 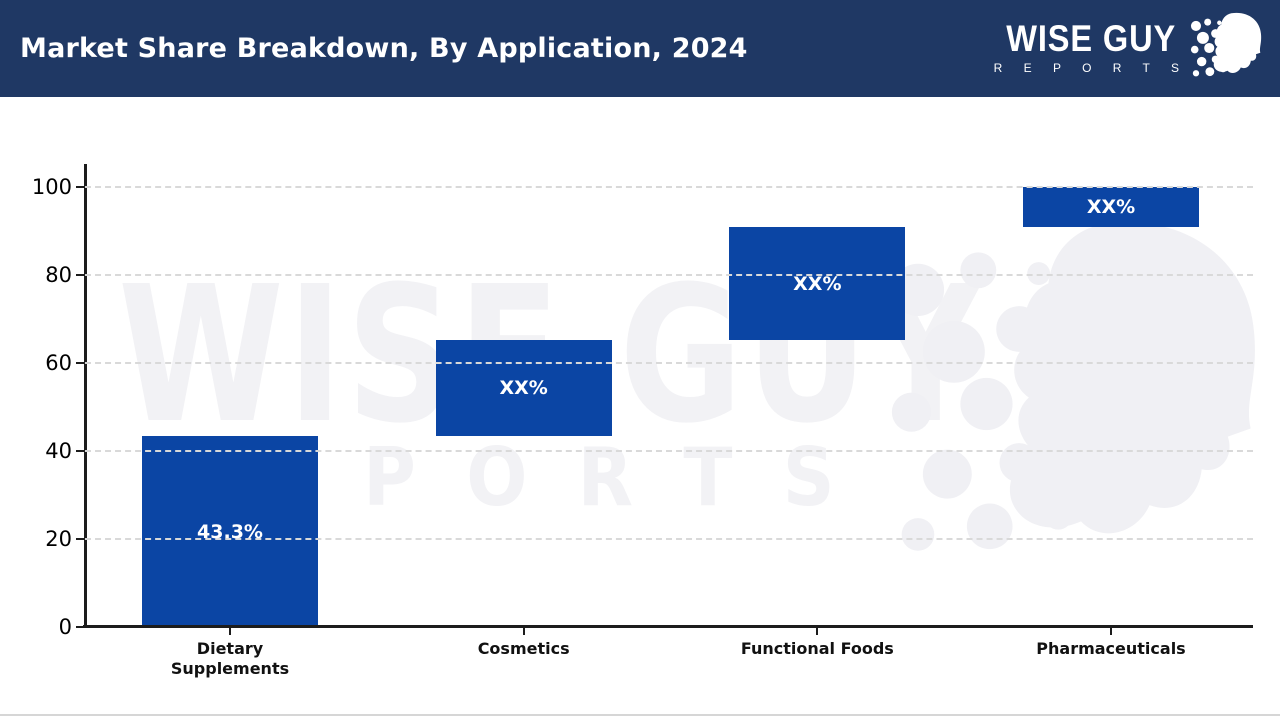 I want to click on category-label: Dietary Supplements, so click(x=230, y=658).